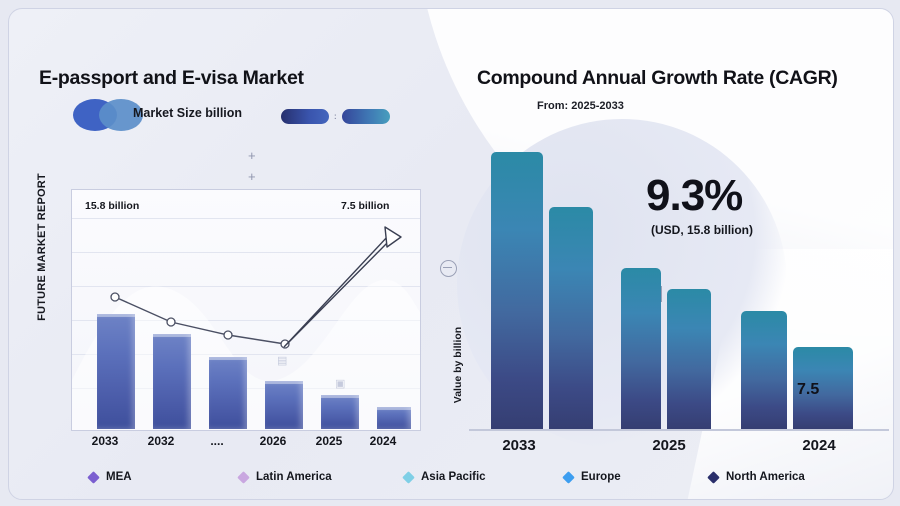  Describe the element at coordinates (689, 359) in the screenshot. I see `bar-2025-lower` at that location.